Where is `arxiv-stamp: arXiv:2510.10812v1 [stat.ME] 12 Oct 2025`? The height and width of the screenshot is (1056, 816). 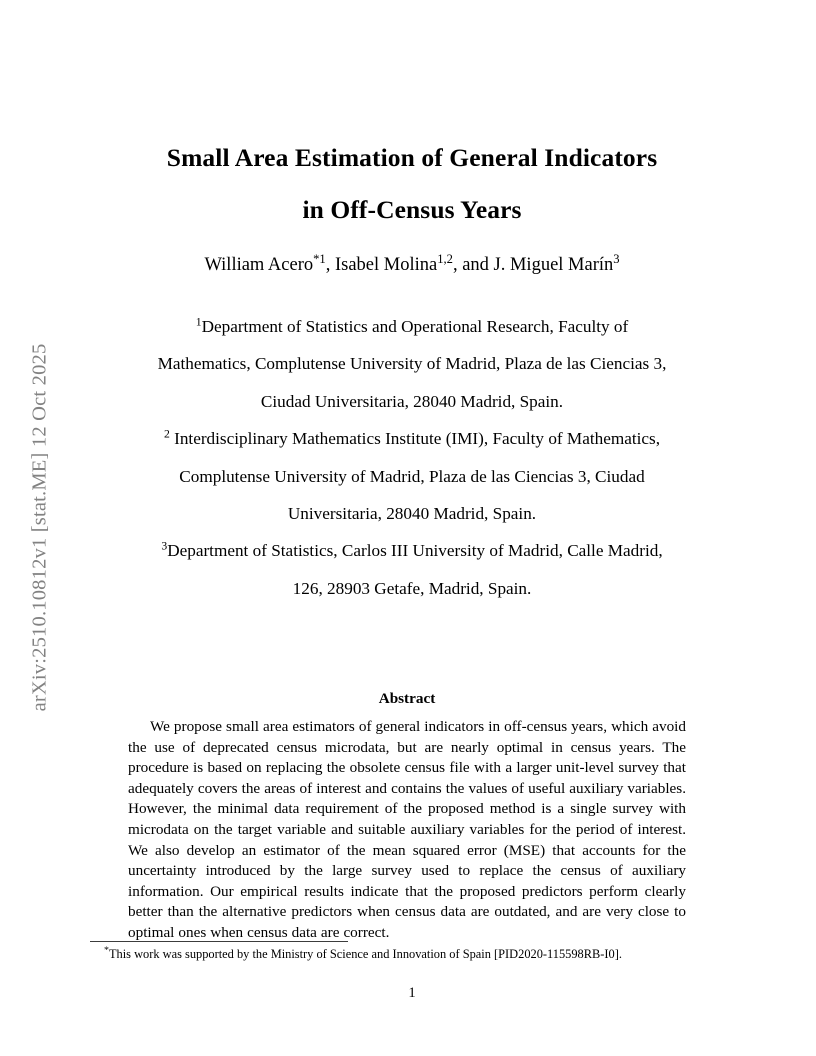
arxiv-stamp: arXiv:2510.10812v1 [stat.ME] 12 Oct 2025 is located at coordinates (40, 528).